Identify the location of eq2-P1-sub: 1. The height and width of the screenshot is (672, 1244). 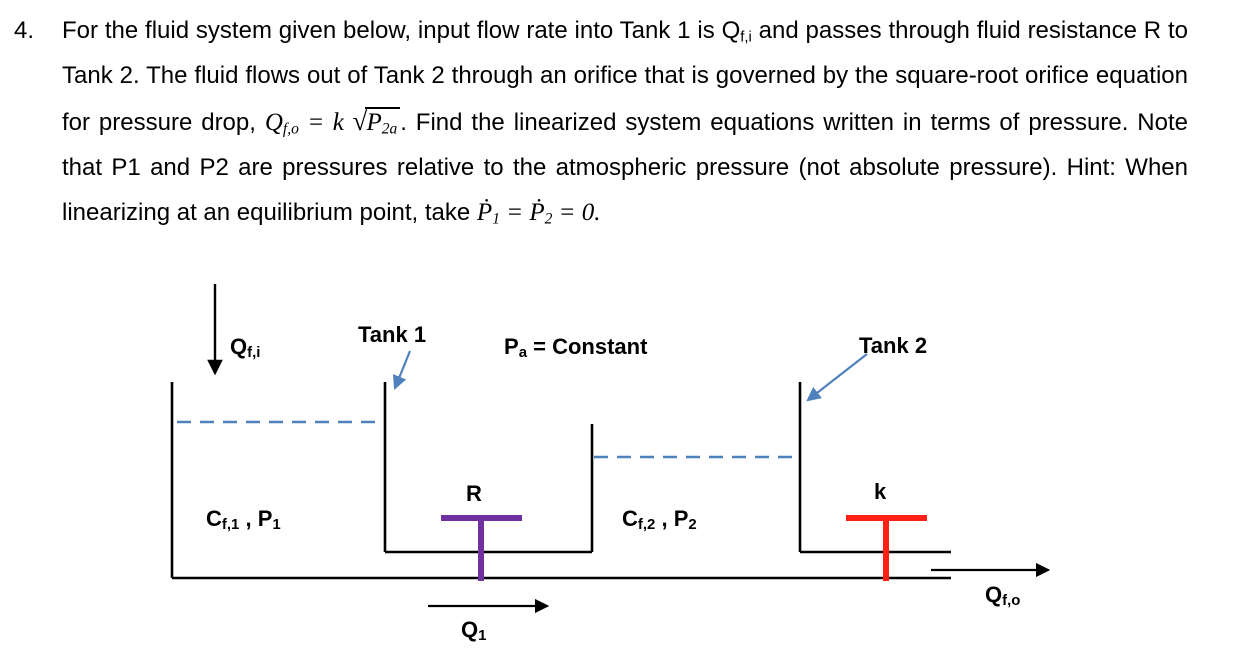
(496, 219).